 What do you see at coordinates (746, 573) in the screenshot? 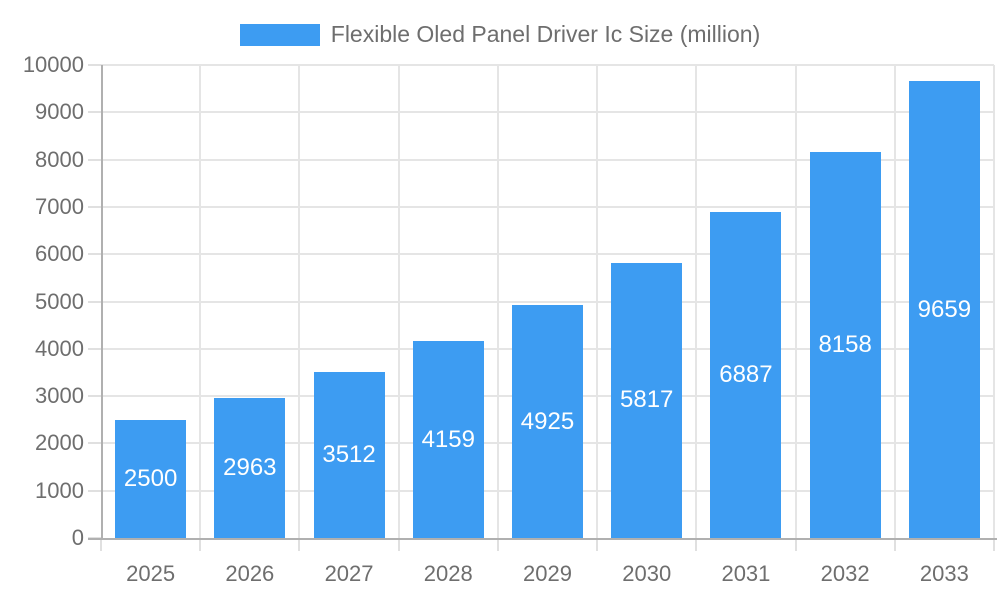
I see `x-tick-label: 2031` at bounding box center [746, 573].